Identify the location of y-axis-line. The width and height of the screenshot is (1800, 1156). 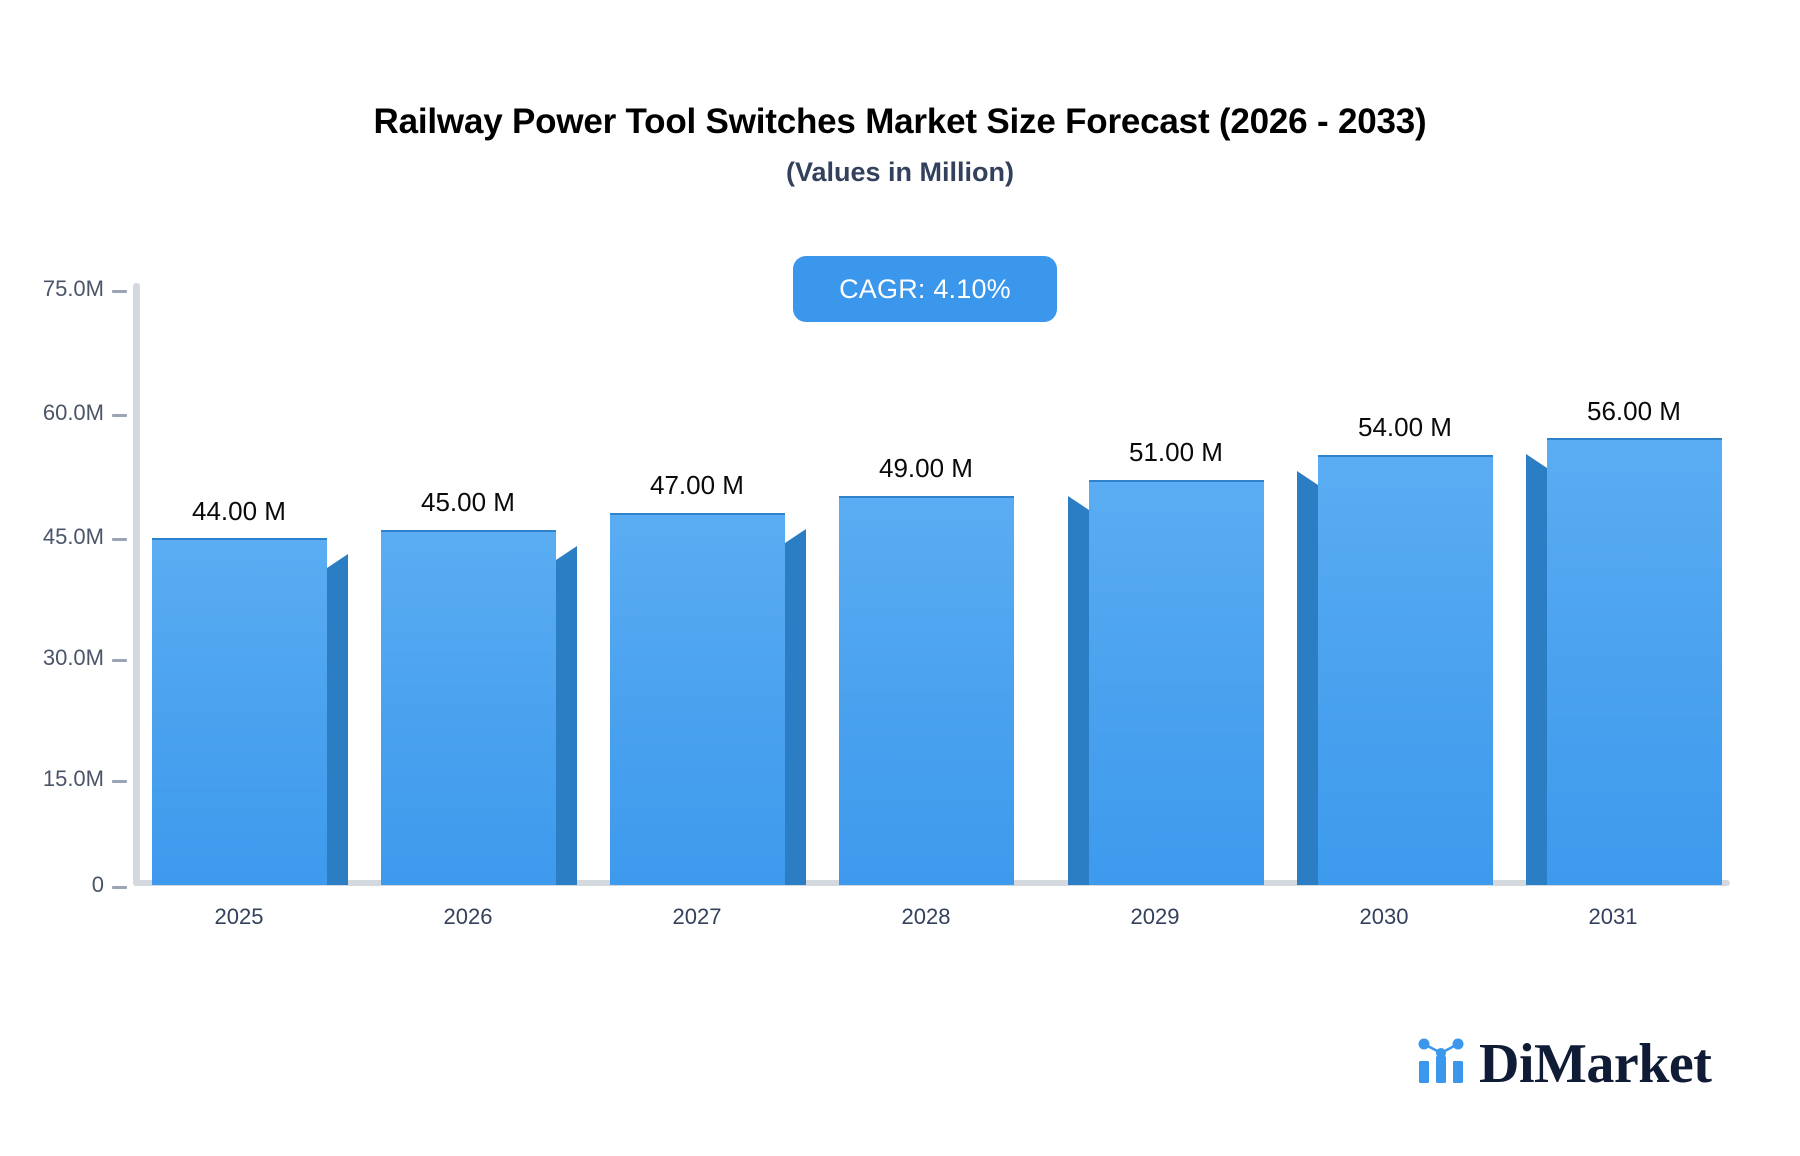
(136, 584).